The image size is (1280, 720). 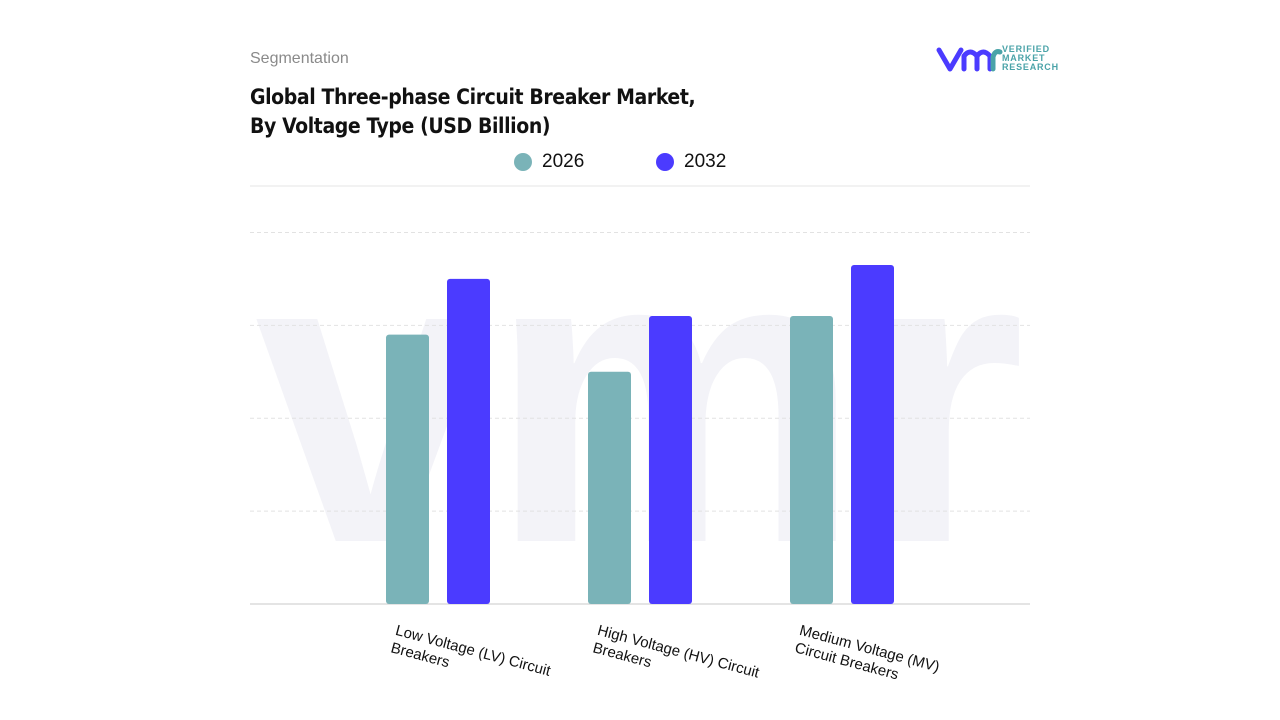 I want to click on legend-label: 2032, so click(x=705, y=161).